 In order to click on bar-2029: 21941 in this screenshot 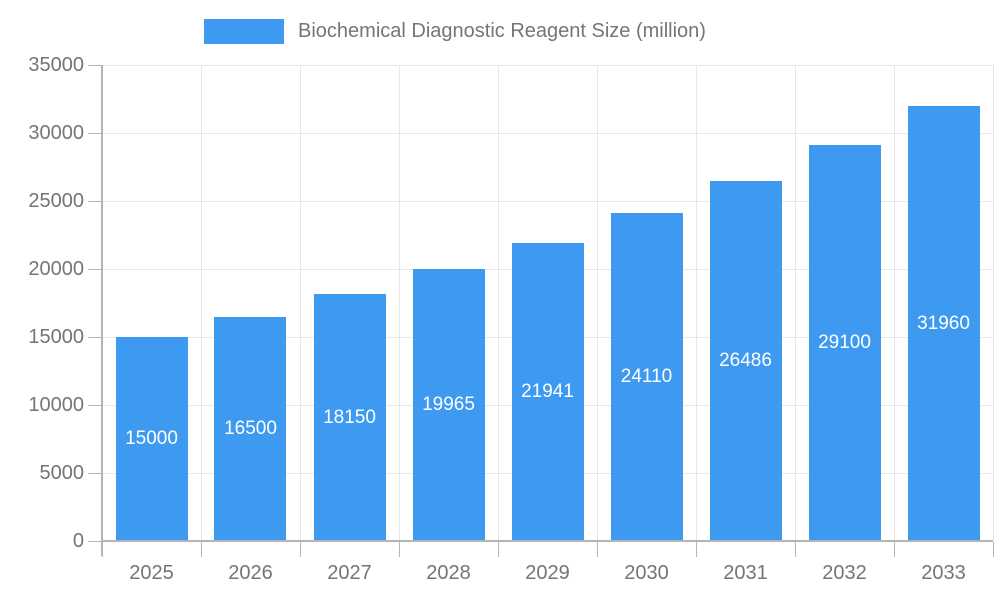, I will do `click(547, 391)`.